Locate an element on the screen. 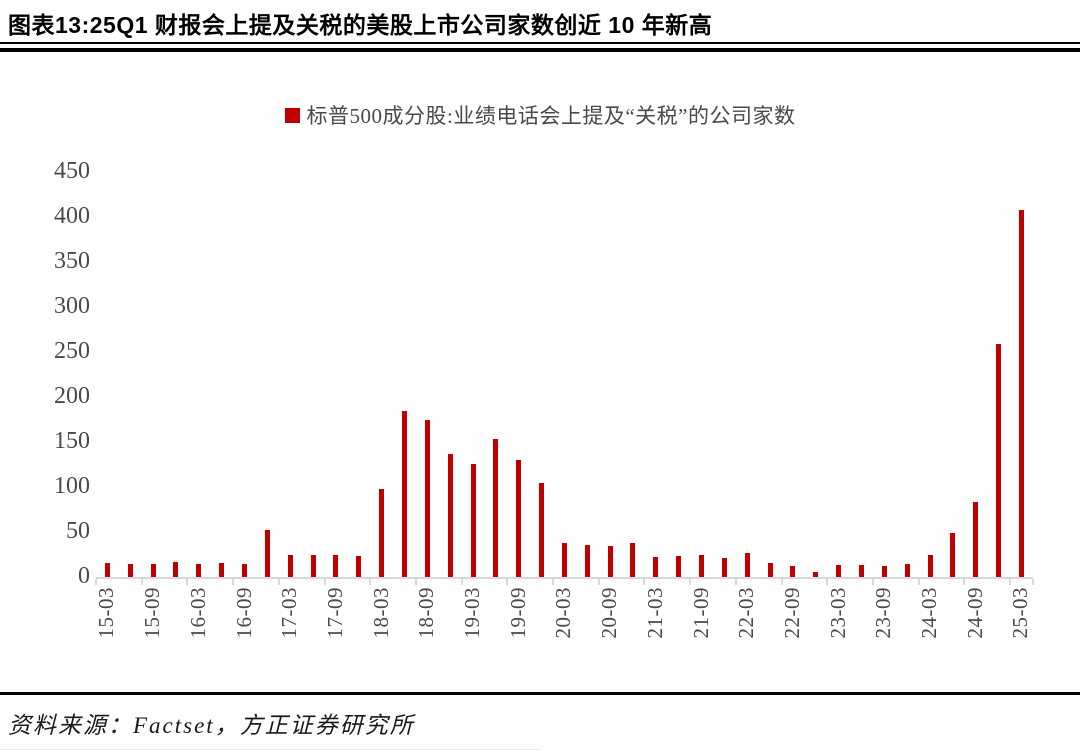 The image size is (1080, 753). x-axis-line is located at coordinates (564, 578).